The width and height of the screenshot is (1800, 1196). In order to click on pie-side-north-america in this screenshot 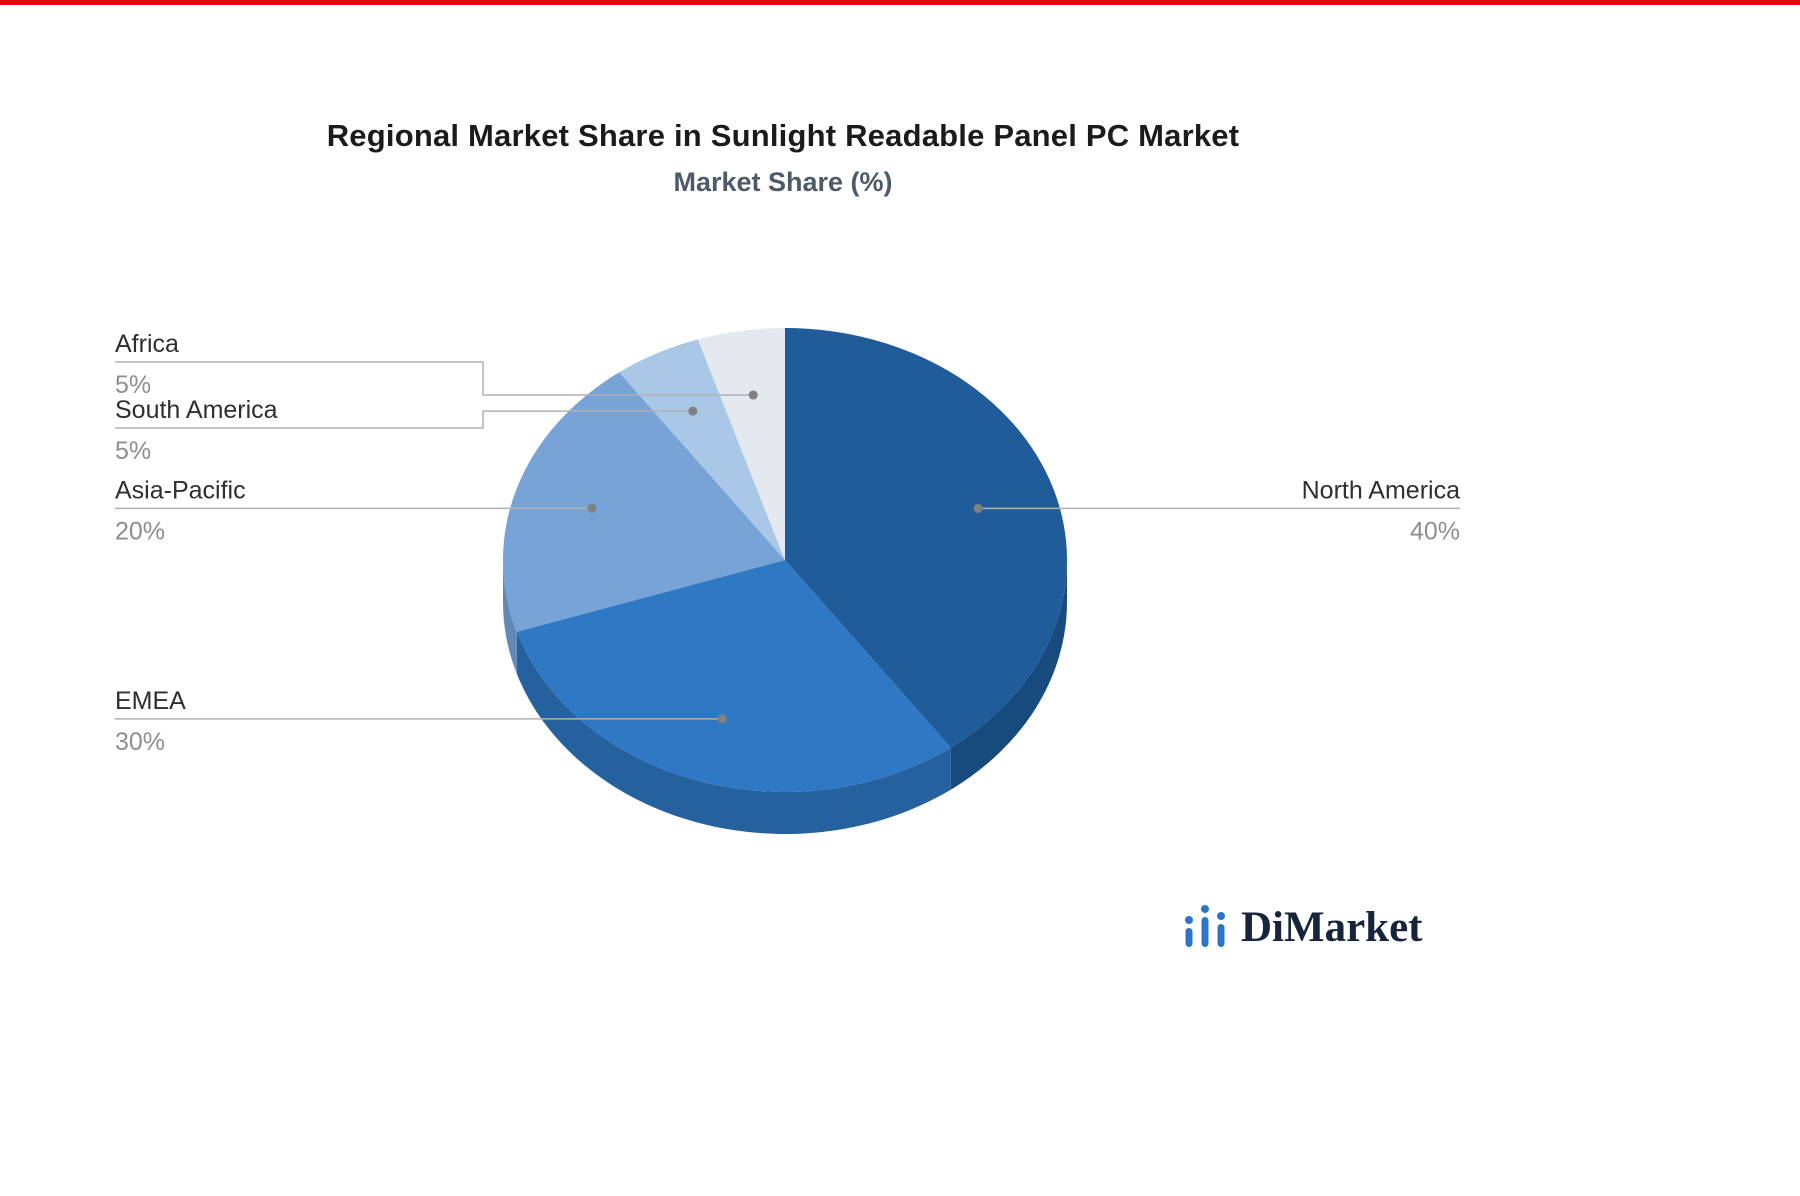, I will do `click(1008, 675)`.